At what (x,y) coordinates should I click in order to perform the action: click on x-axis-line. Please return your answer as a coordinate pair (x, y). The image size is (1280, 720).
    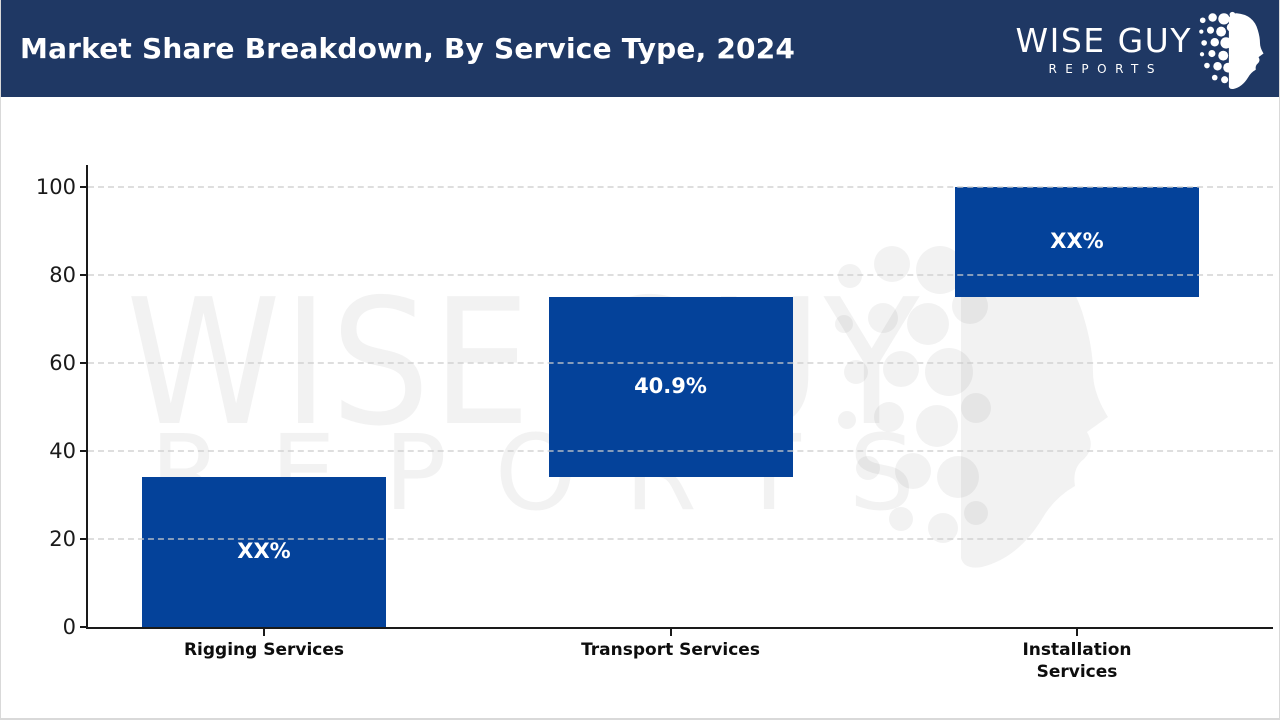
    Looking at the image, I should click on (679, 628).